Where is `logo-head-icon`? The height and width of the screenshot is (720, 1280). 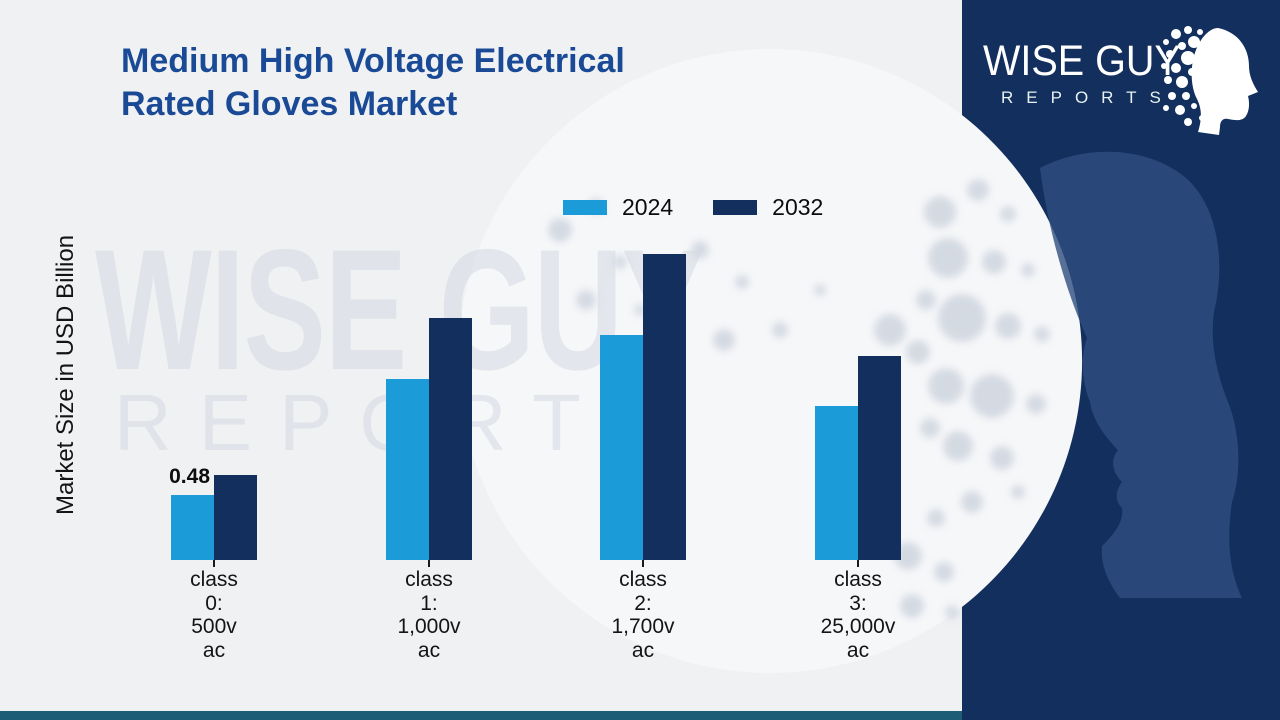
logo-head-icon is located at coordinates (1209, 80).